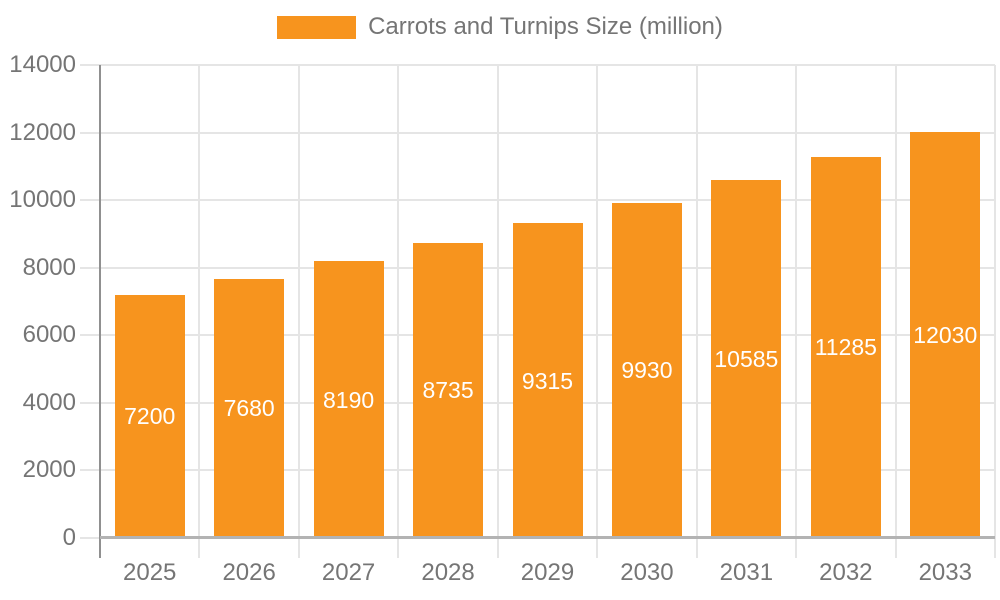 The image size is (1000, 600). Describe the element at coordinates (150, 572) in the screenshot. I see `x-tick-label: 2025` at that location.